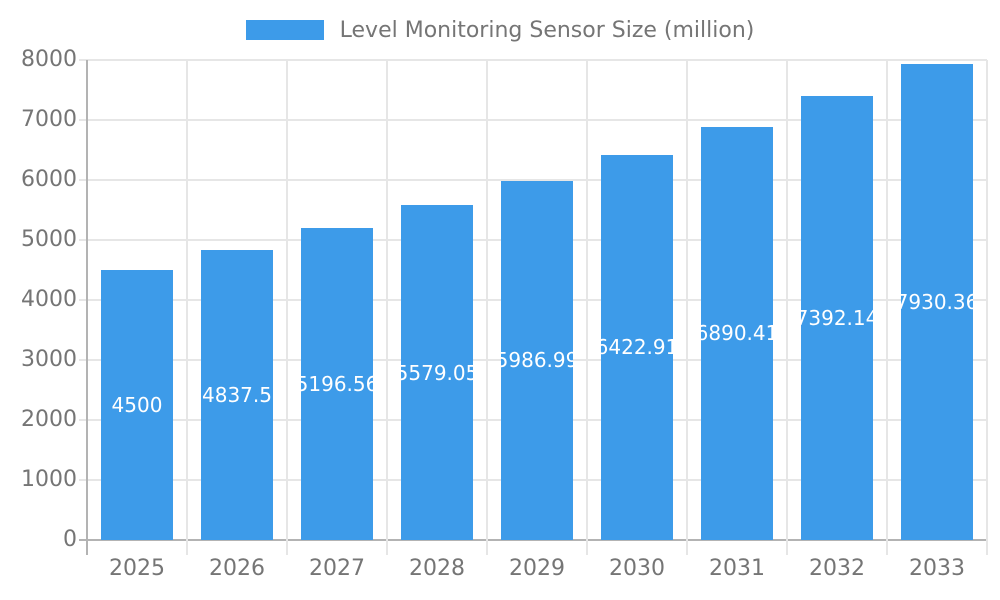 Image resolution: width=1000 pixels, height=600 pixels. I want to click on y-axis-tick-label: 6000, so click(49, 179).